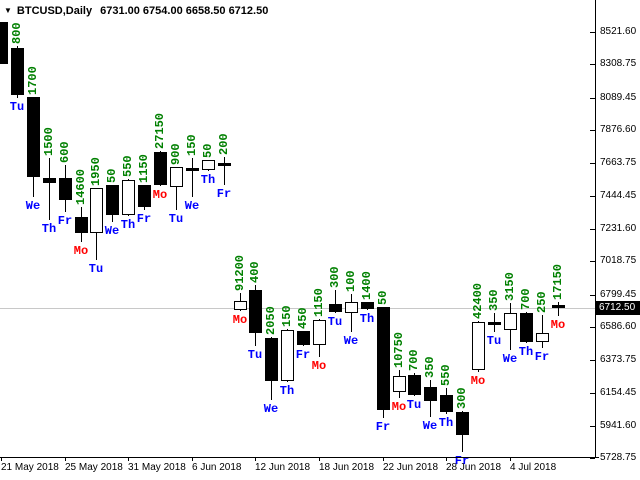  What do you see at coordinates (299, 457) in the screenshot?
I see `time-axis-line` at bounding box center [299, 457].